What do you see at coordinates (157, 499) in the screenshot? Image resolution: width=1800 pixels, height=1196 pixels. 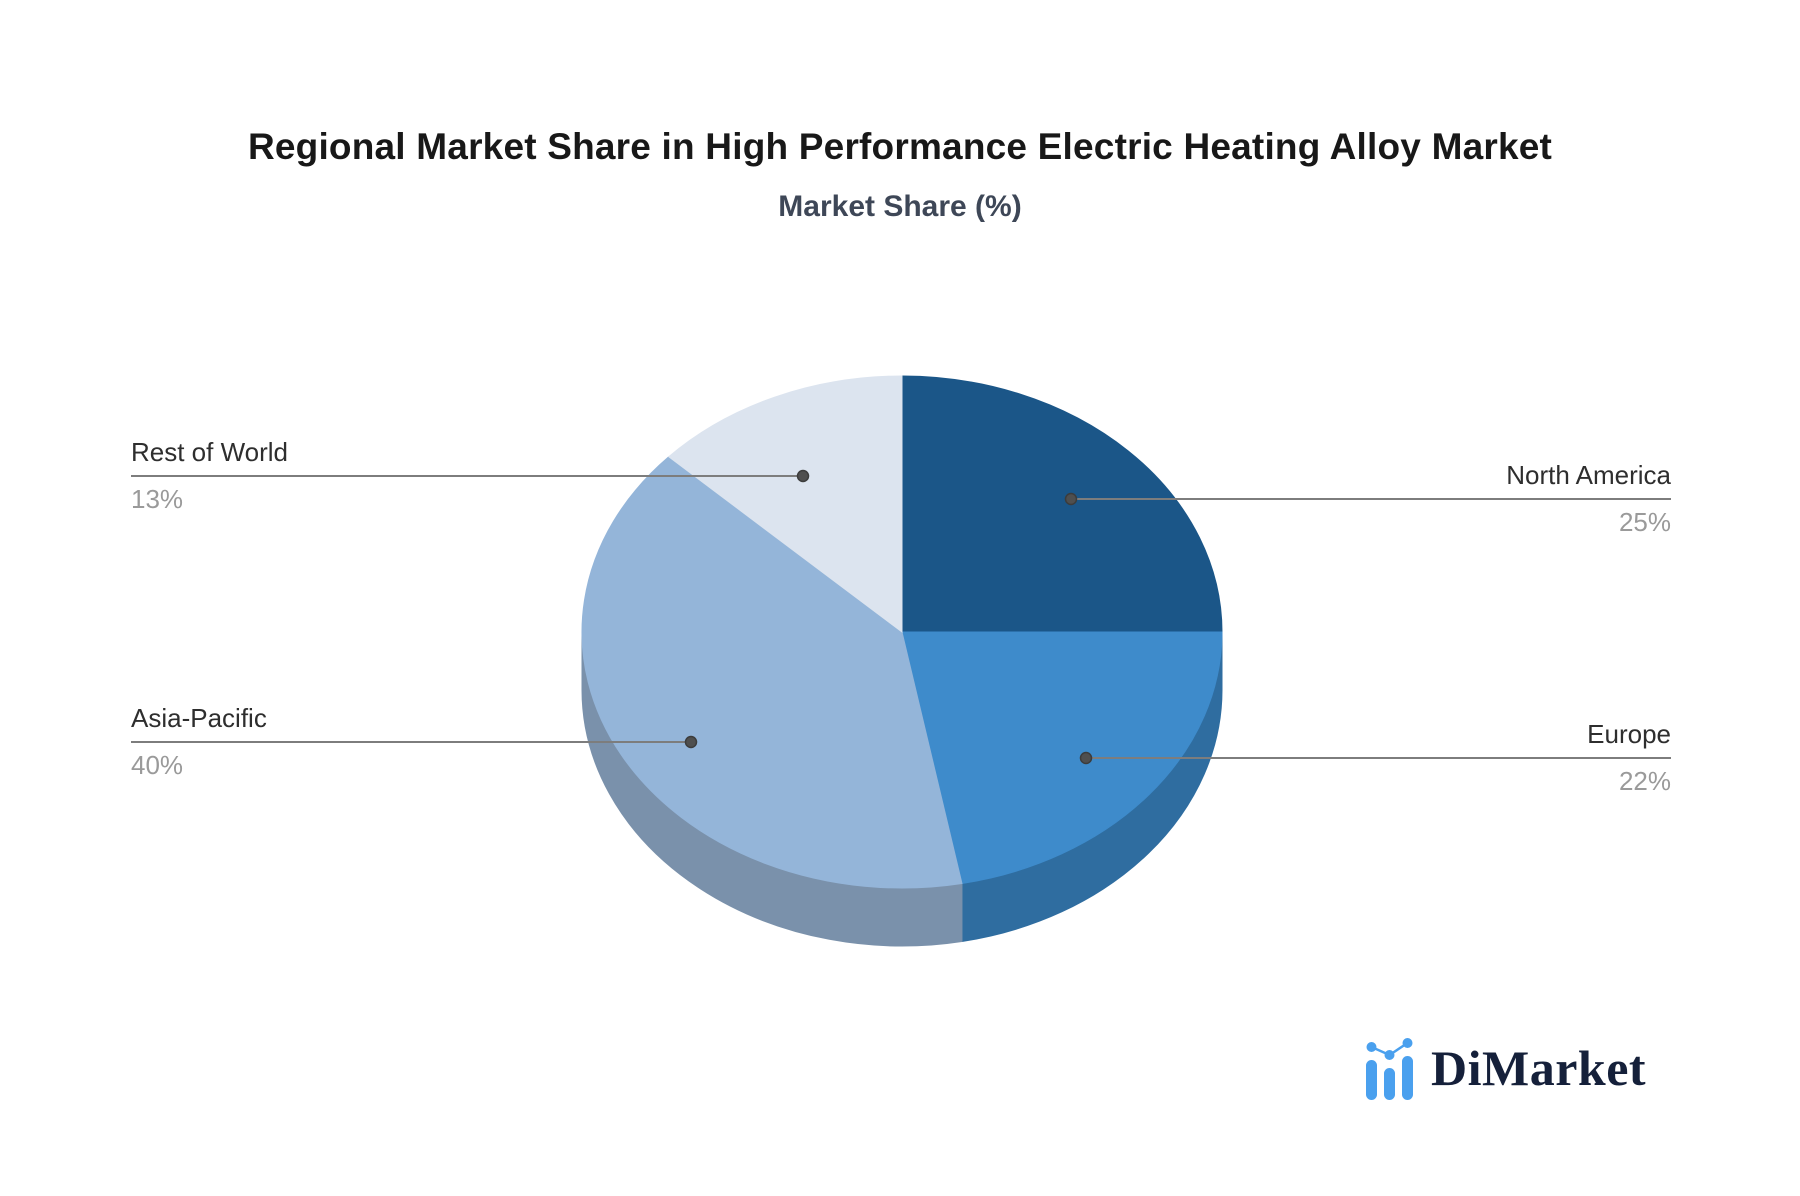 I see `slice-percent-rest-of-world: 13%` at bounding box center [157, 499].